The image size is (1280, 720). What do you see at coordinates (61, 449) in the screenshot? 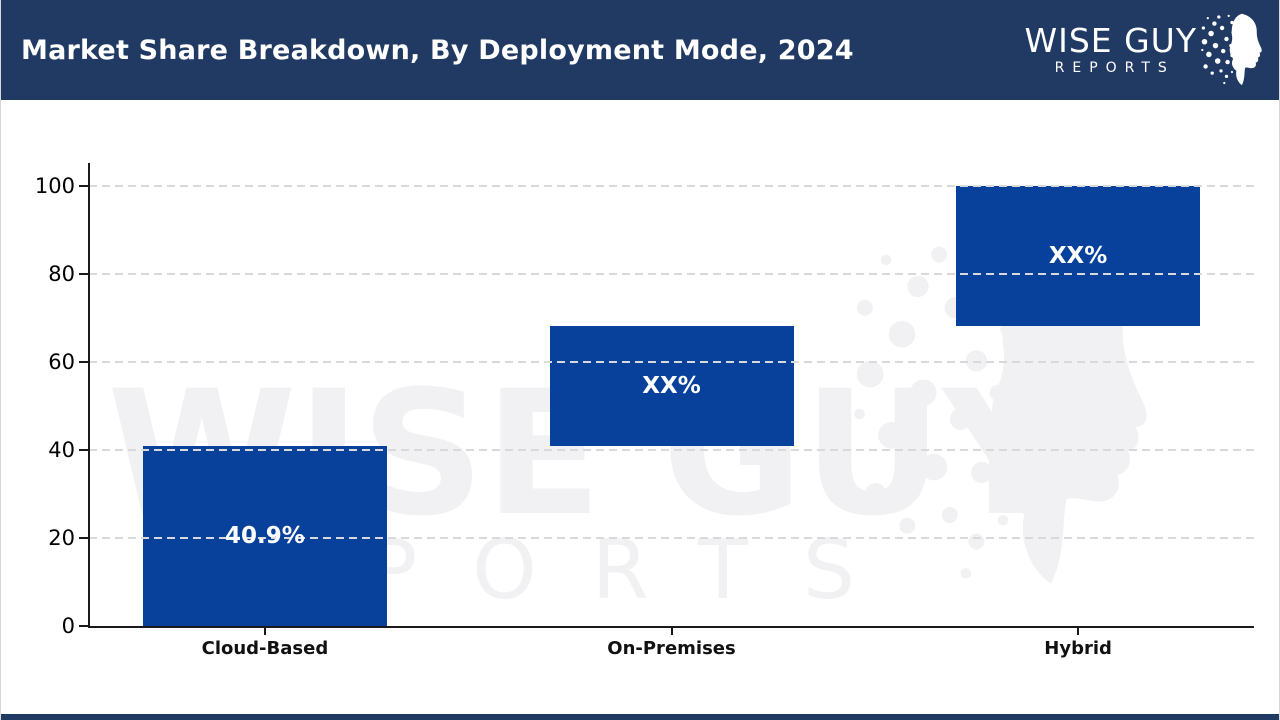
I see `y-tick-label: 40` at bounding box center [61, 449].